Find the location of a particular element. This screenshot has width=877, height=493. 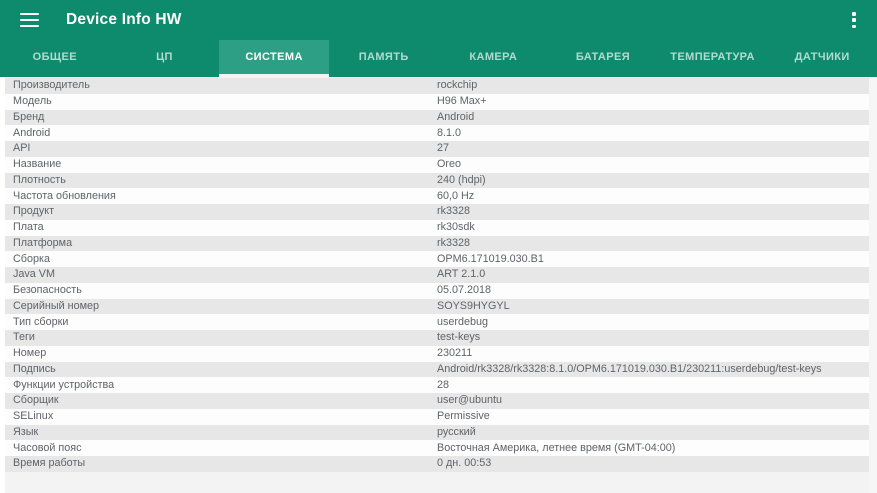

table-row: SELinux Permissive is located at coordinates (437, 416).